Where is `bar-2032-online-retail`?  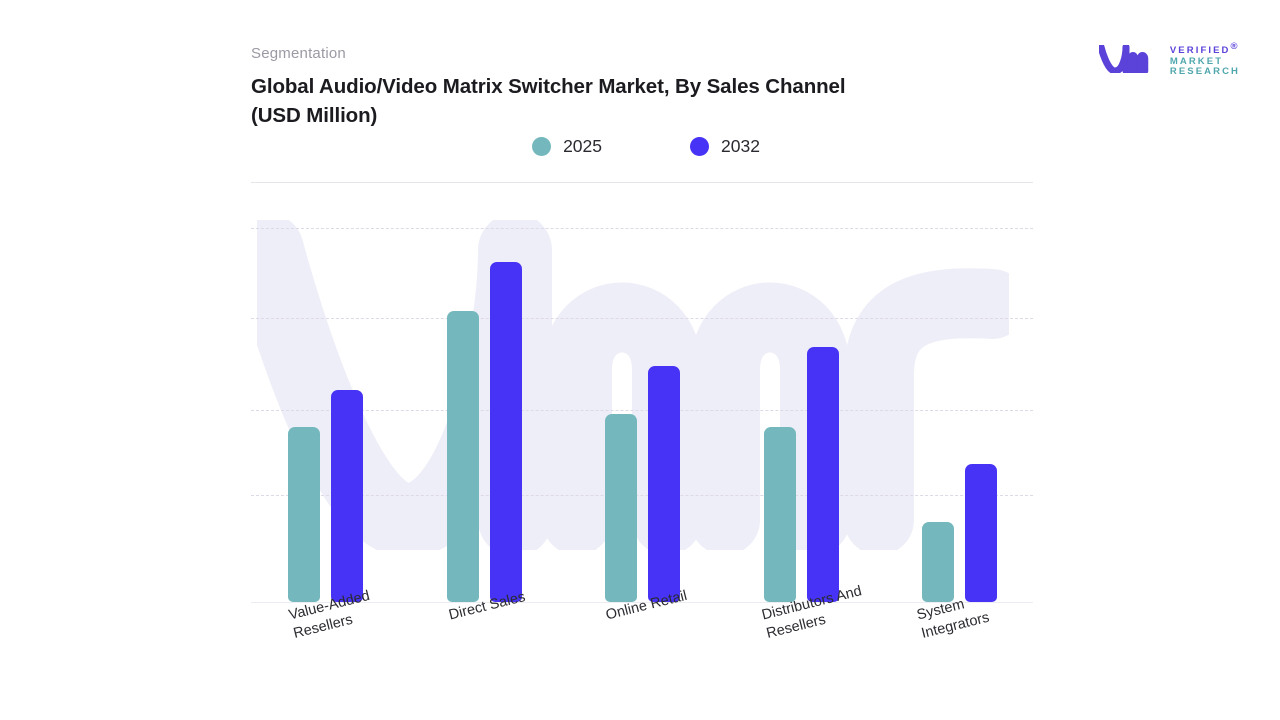
bar-2032-online-retail is located at coordinates (664, 484).